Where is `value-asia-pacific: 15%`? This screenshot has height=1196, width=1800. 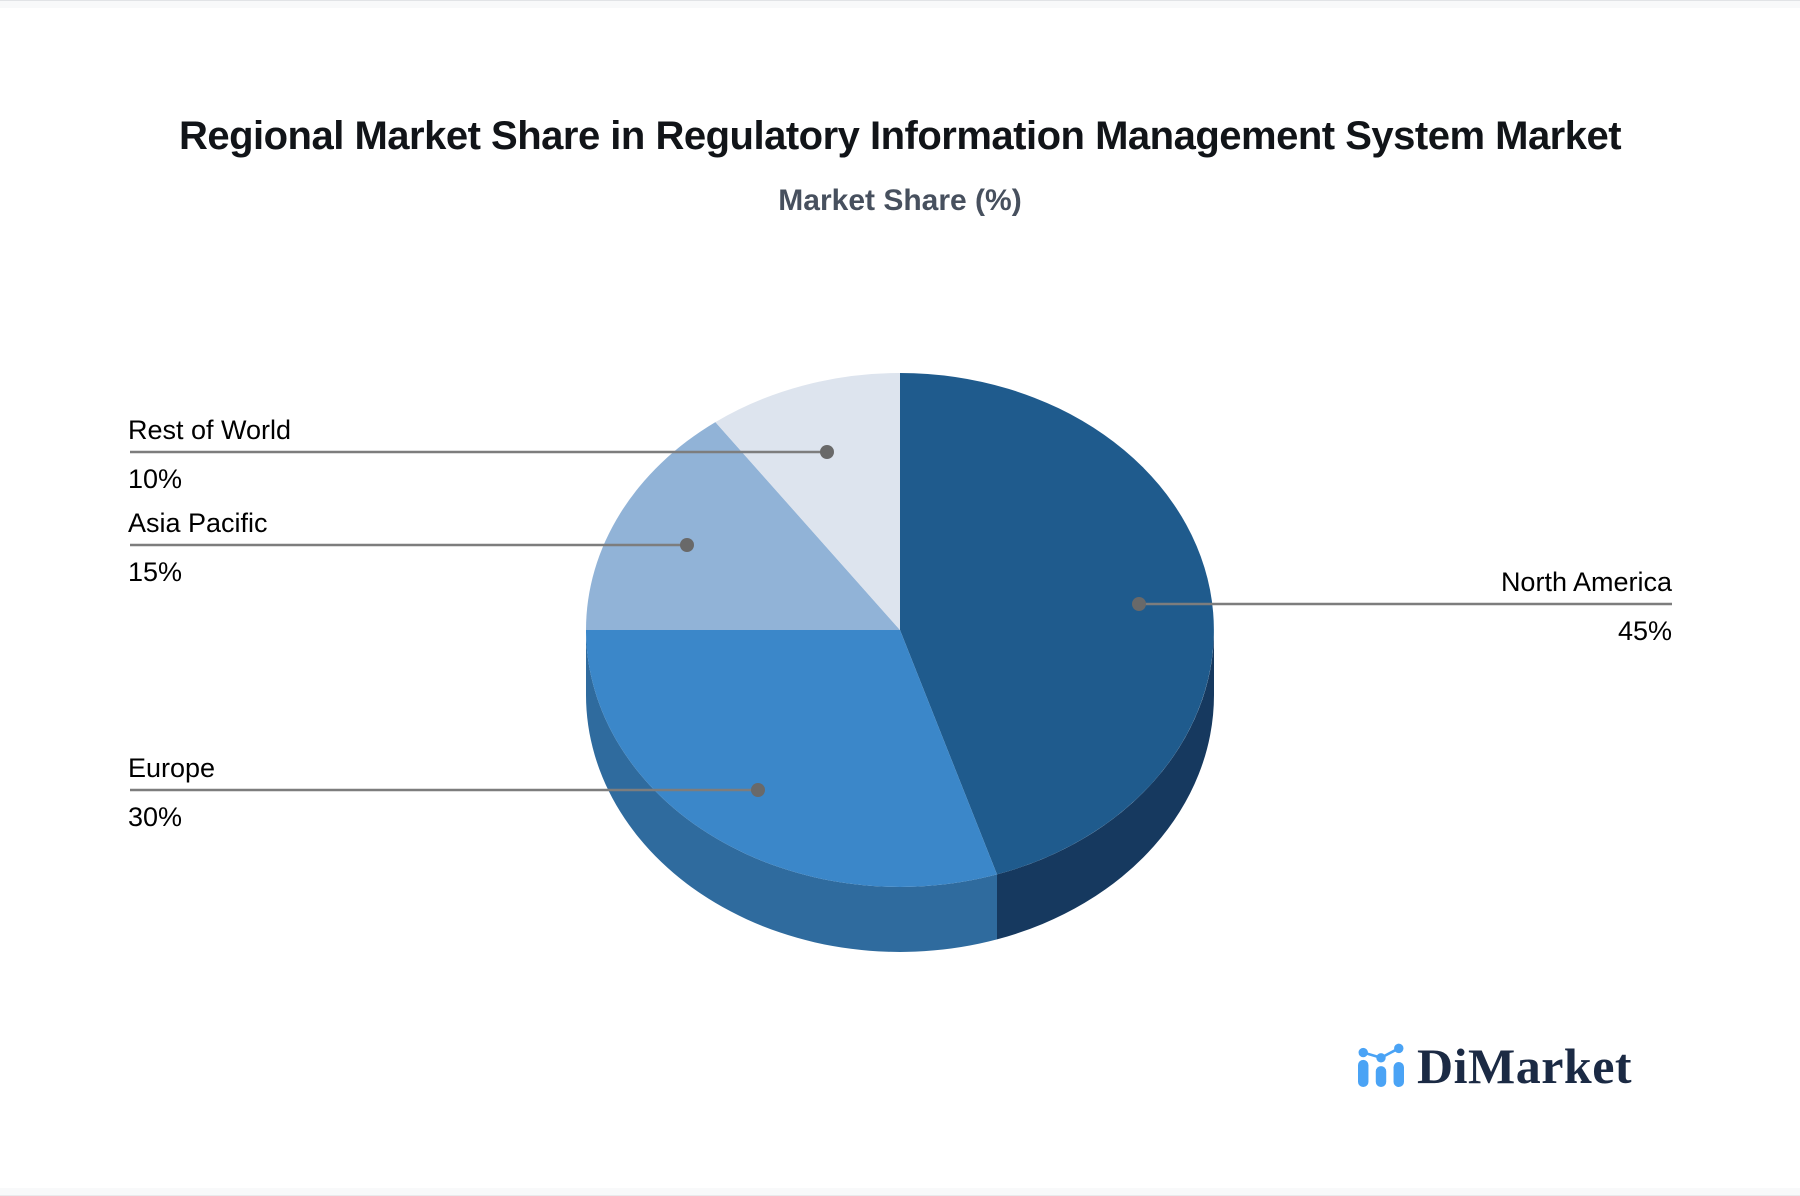 value-asia-pacific: 15% is located at coordinates (155, 572).